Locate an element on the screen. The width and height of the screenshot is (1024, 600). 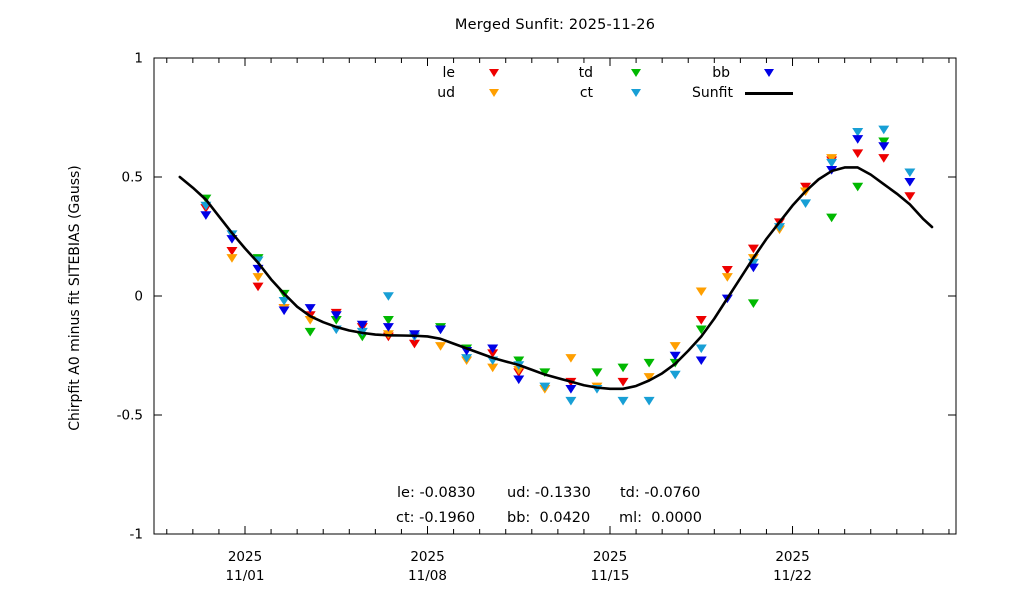
stat-td: td: -0.0760 is located at coordinates (660, 493).